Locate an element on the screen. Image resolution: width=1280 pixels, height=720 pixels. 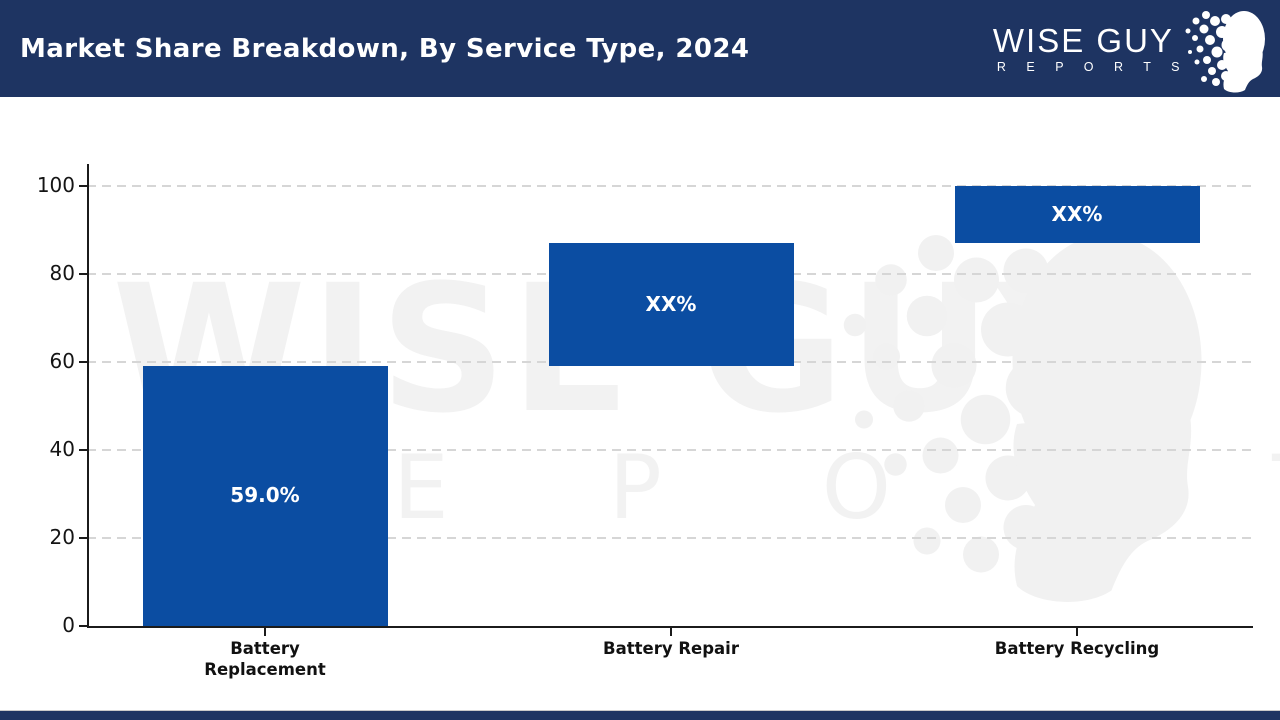
y-tick-label: 100 is located at coordinates (55, 185).